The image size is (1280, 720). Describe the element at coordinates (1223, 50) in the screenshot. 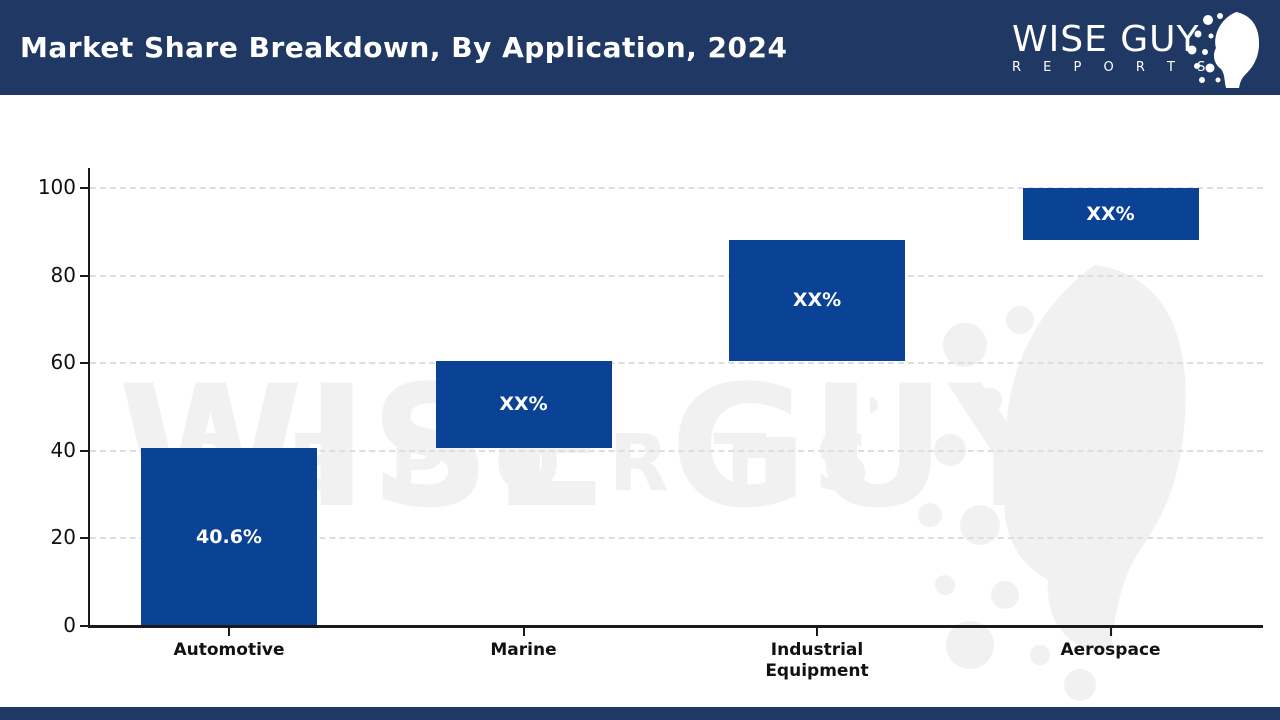

I see `brand-face-icon` at that location.